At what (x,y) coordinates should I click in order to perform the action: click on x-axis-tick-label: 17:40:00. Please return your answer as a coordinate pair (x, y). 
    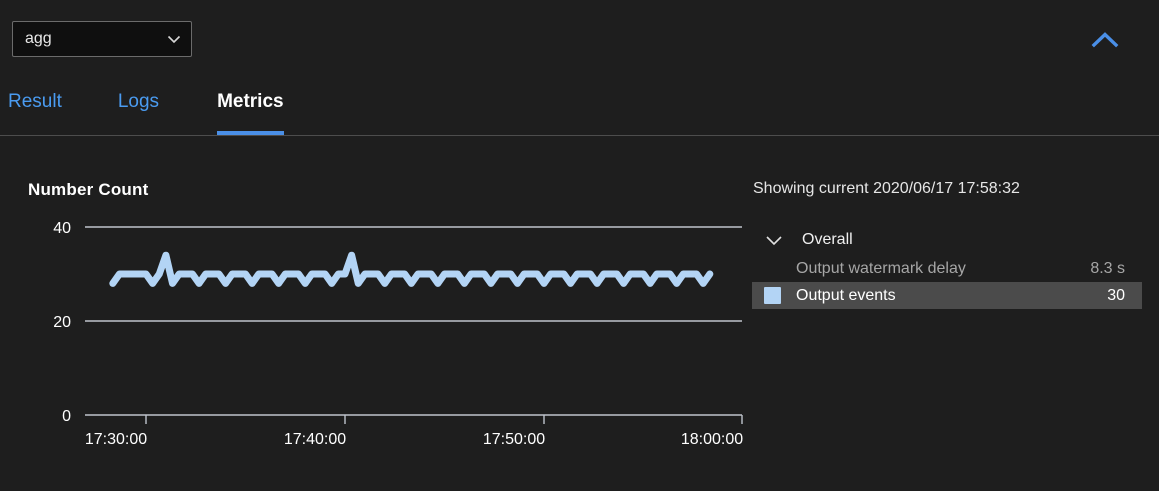
    Looking at the image, I should click on (315, 439).